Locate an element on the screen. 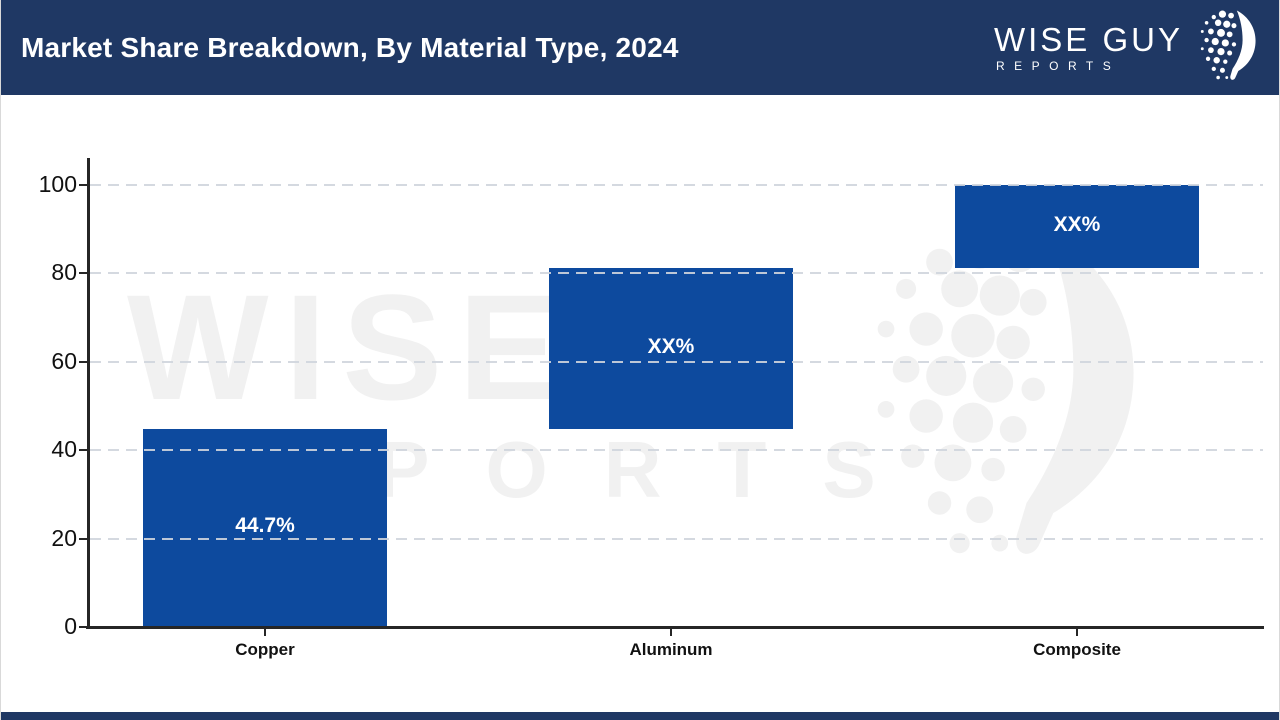  dotted-head-icon is located at coordinates (1228, 45).